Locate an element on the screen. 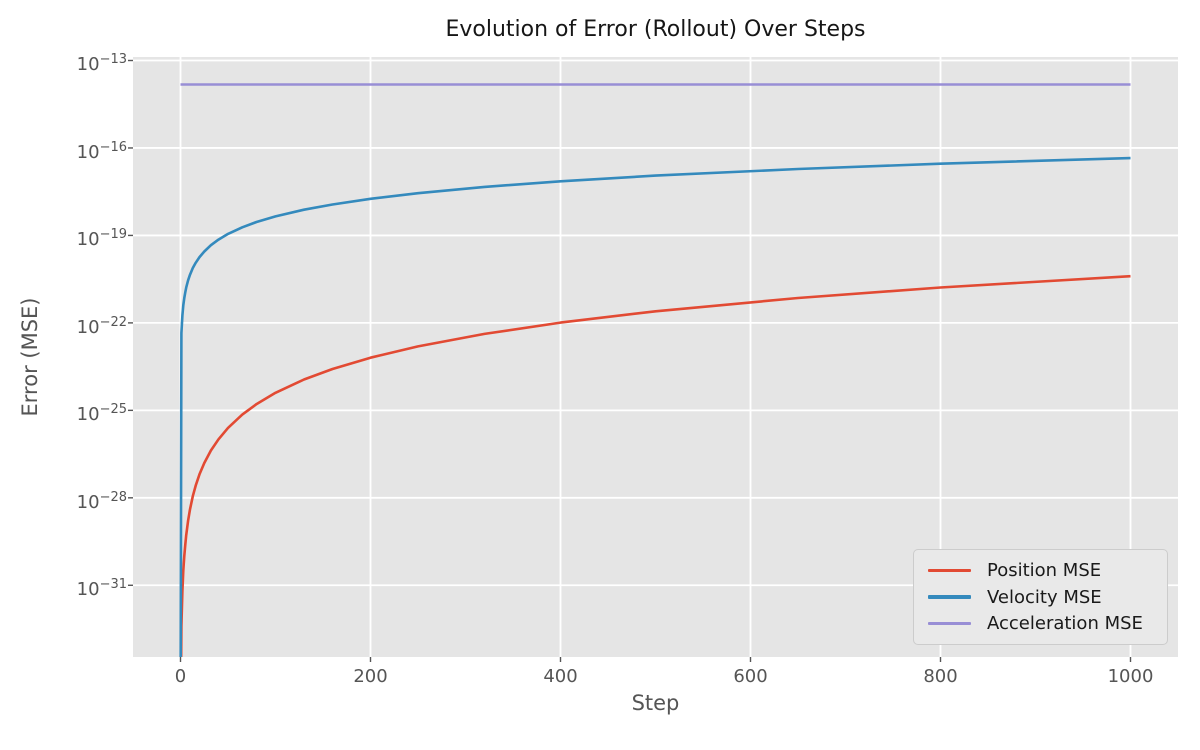  legend-item-velocity: Velocity MSE is located at coordinates (1042, 597).